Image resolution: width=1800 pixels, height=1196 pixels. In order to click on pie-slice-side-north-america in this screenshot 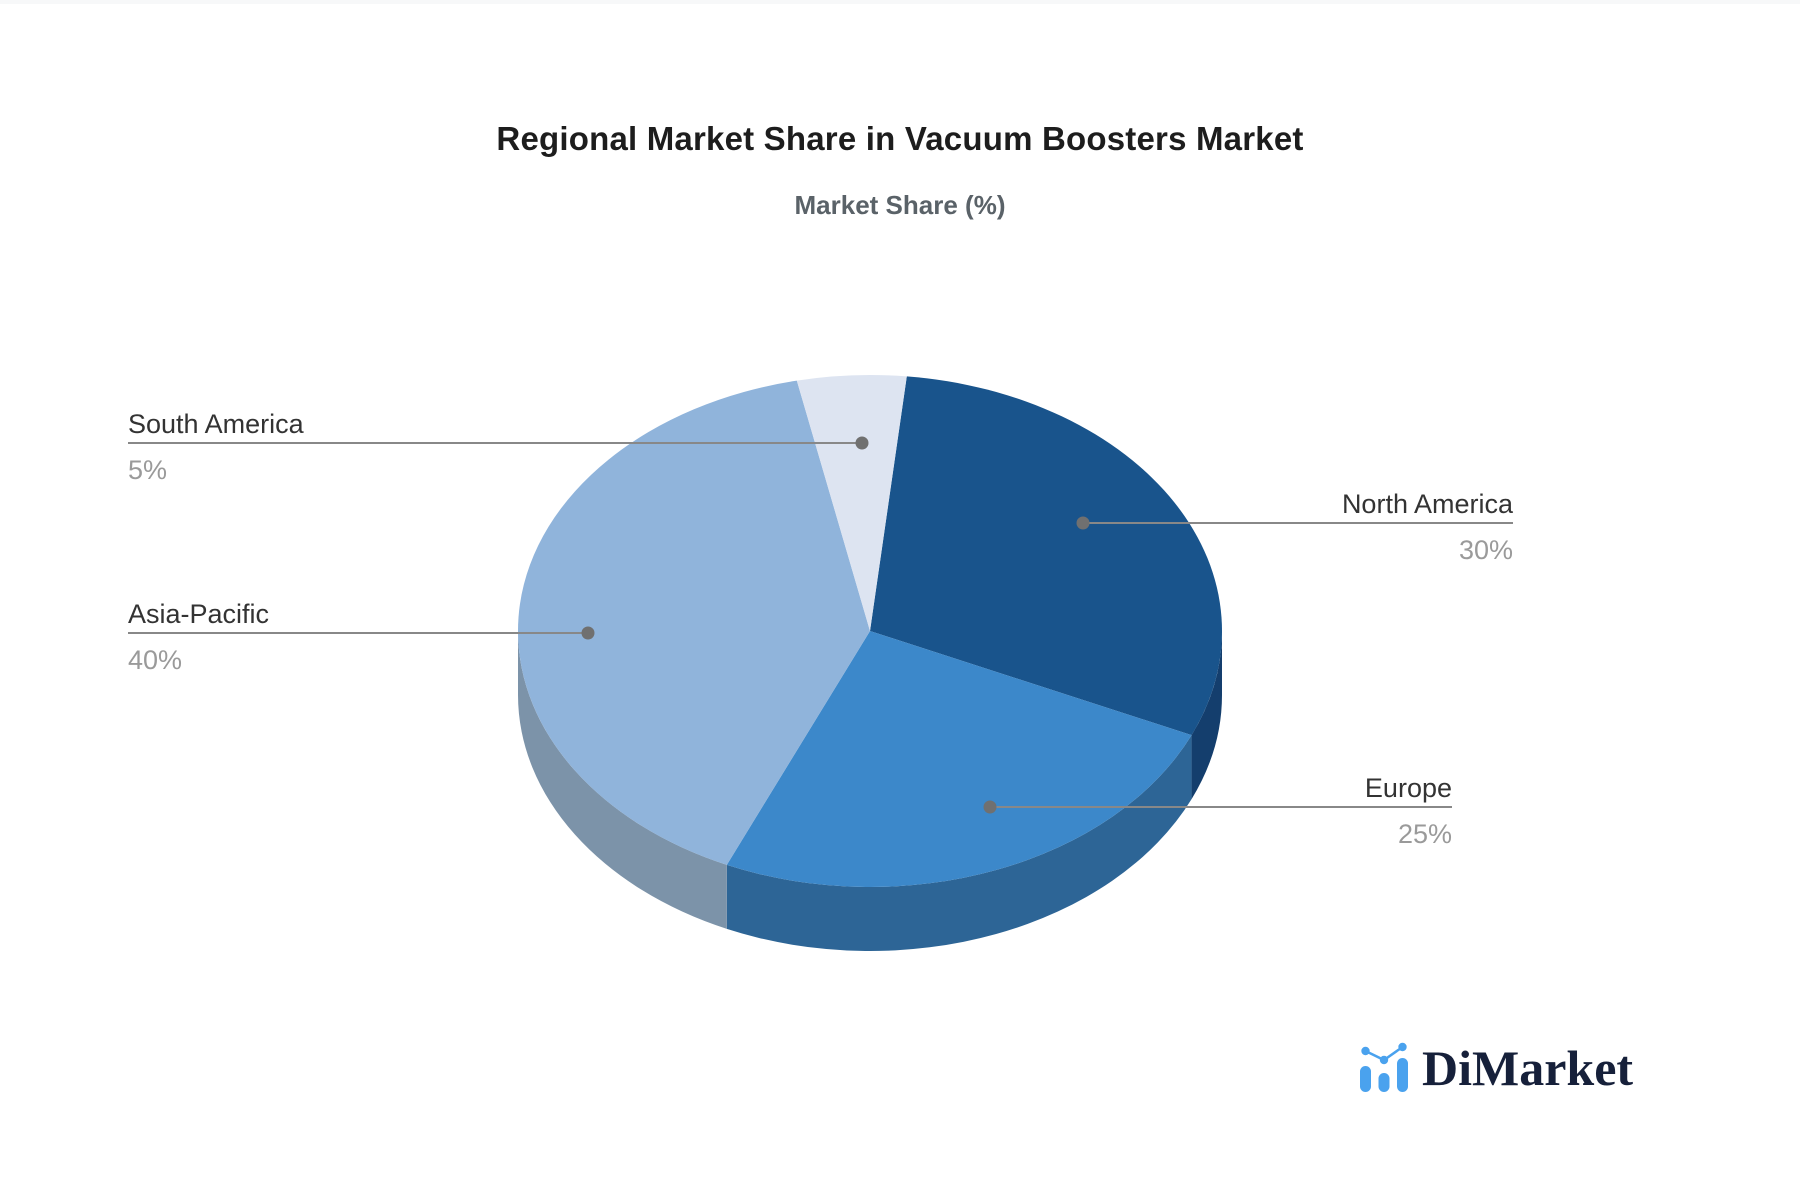, I will do `click(1206, 715)`.